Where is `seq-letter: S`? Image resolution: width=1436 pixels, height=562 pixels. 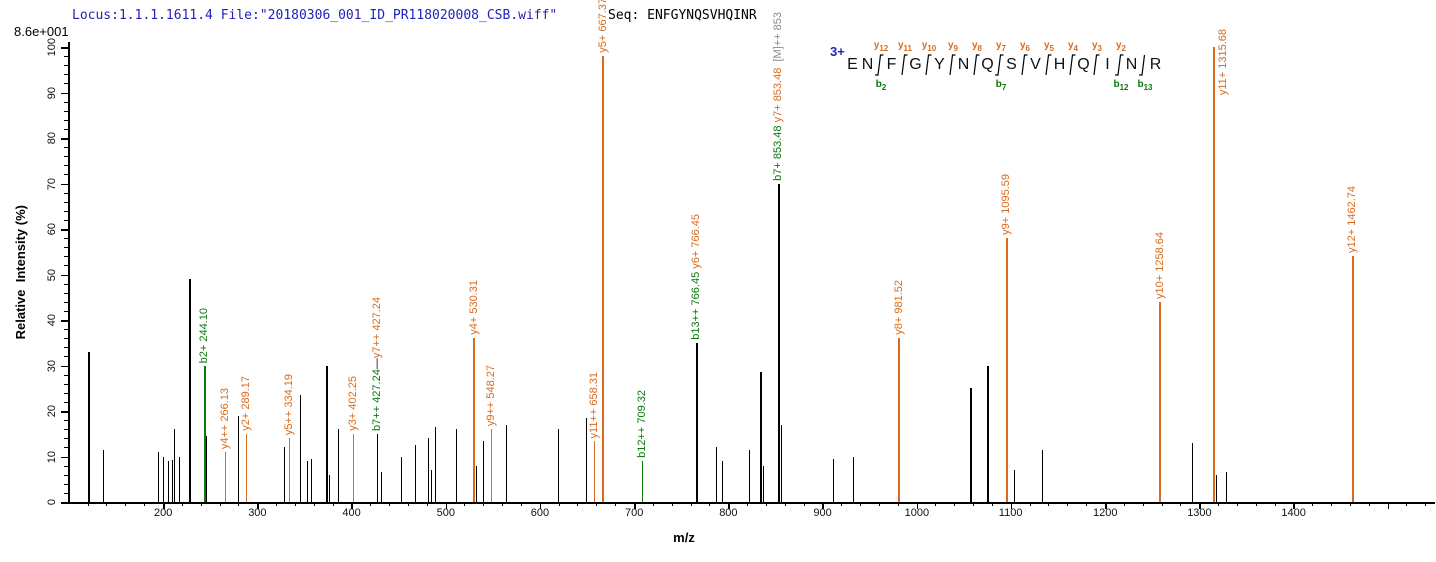 seq-letter: S is located at coordinates (1011, 64).